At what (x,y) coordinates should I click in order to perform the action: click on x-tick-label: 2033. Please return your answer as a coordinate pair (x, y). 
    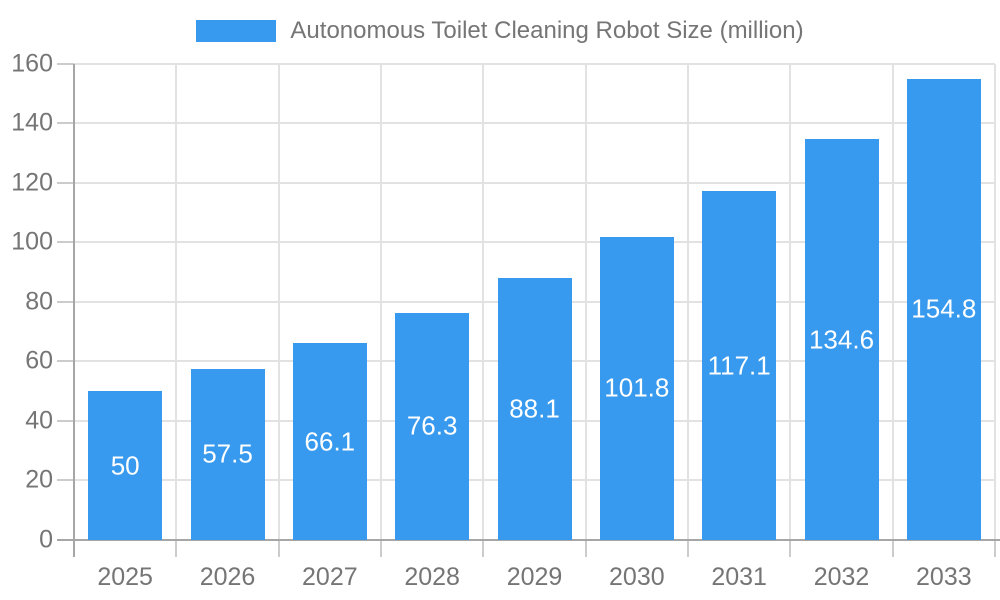
    Looking at the image, I should click on (944, 577).